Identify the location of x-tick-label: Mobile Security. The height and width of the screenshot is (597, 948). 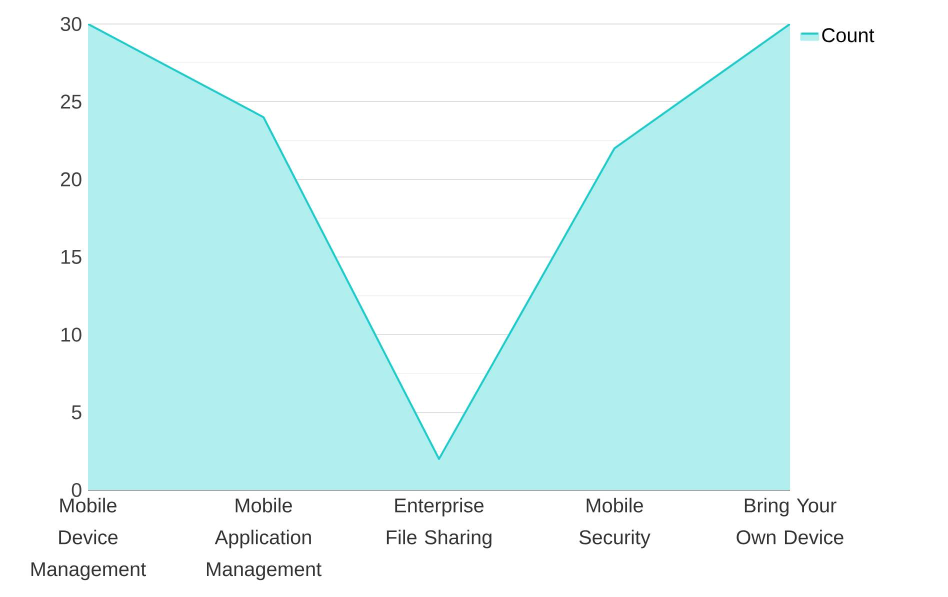
(614, 523).